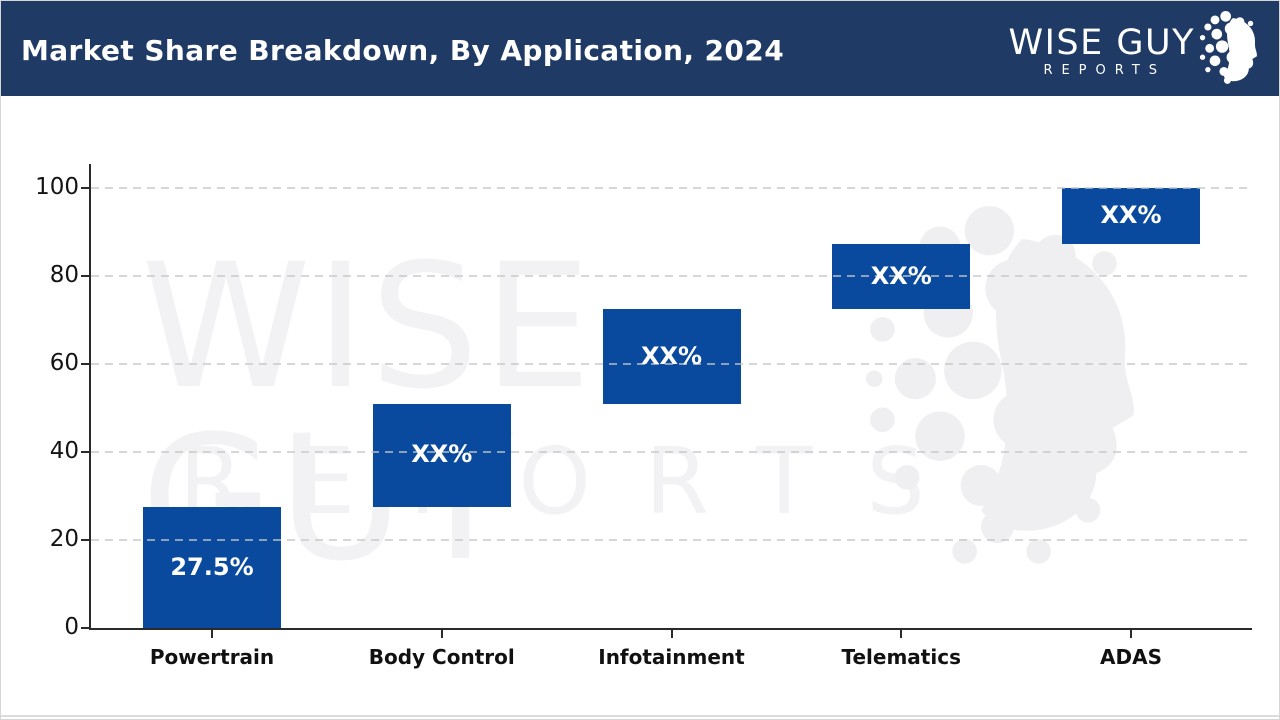 The width and height of the screenshot is (1280, 720). Describe the element at coordinates (64, 451) in the screenshot. I see `y-tick-label: 40` at that location.